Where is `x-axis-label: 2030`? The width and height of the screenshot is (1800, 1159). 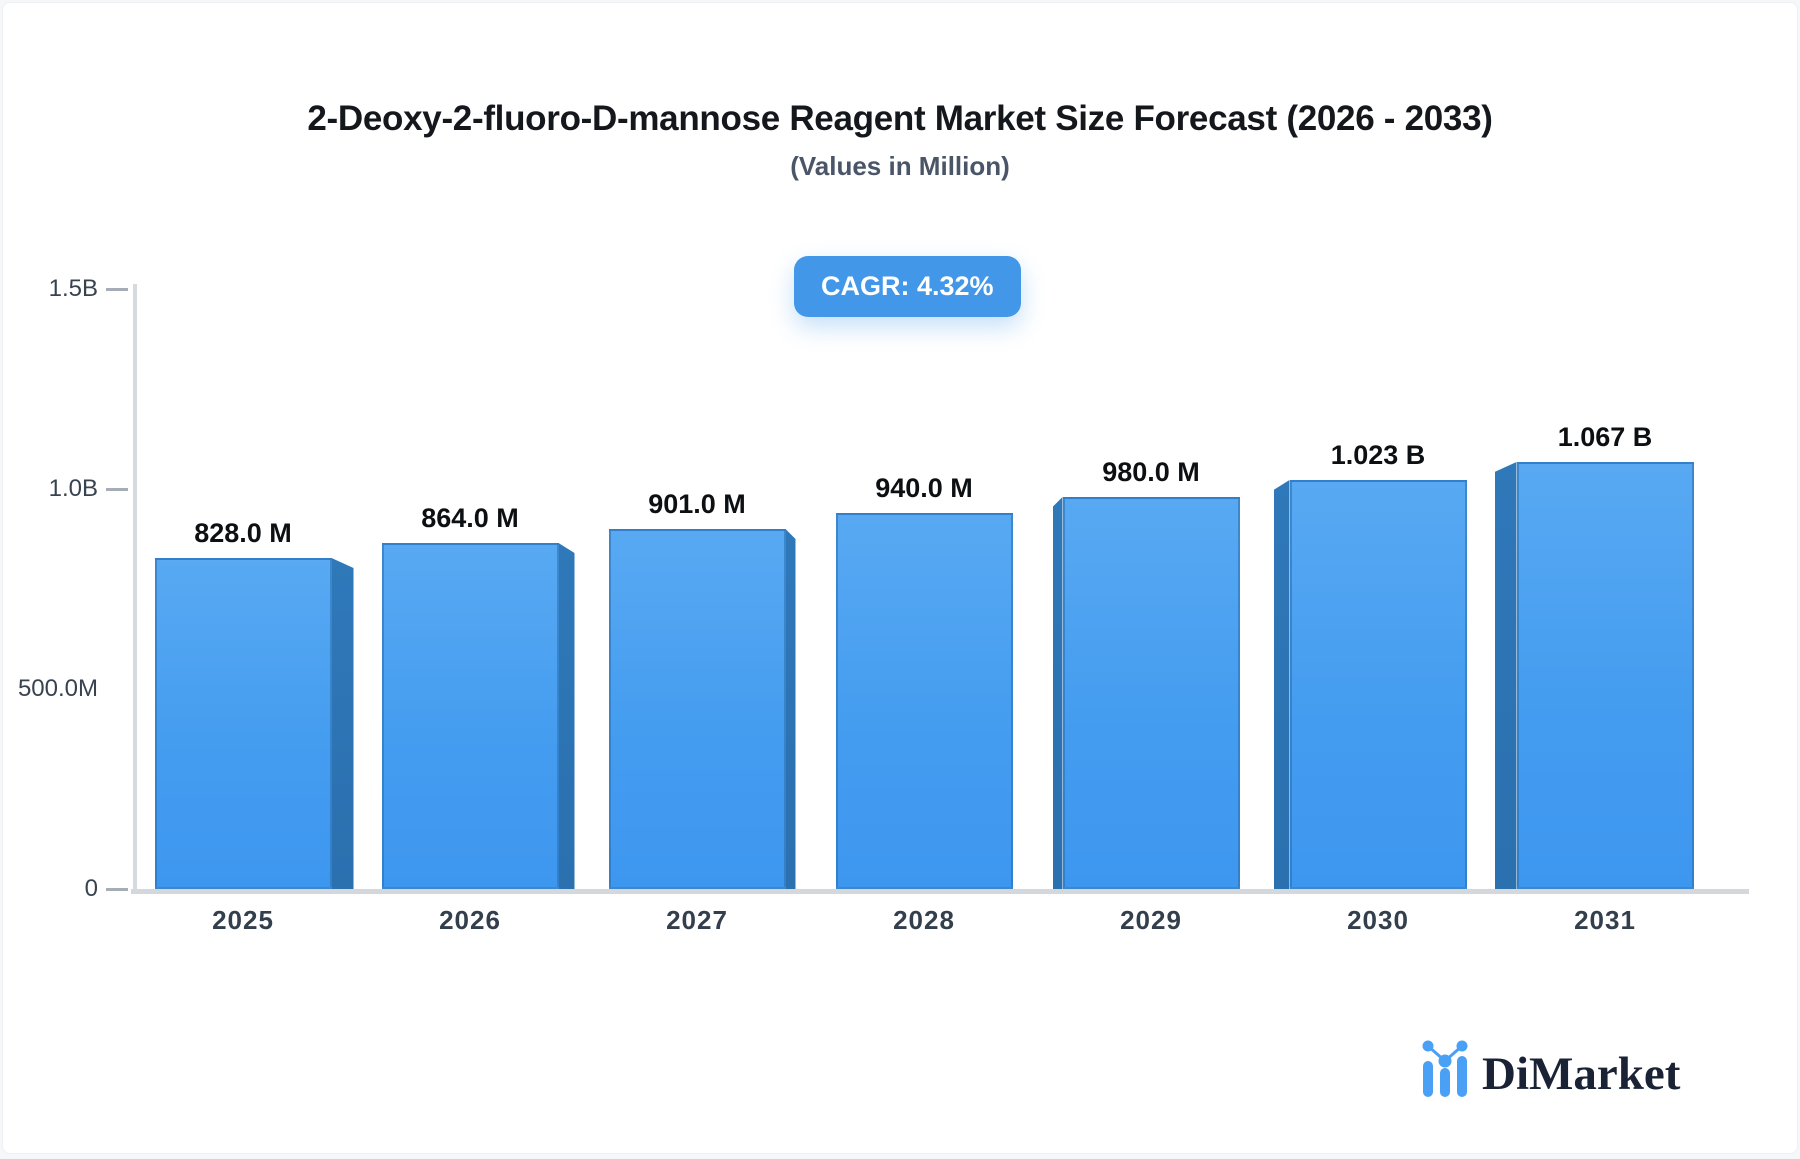
x-axis-label: 2030 is located at coordinates (1378, 920).